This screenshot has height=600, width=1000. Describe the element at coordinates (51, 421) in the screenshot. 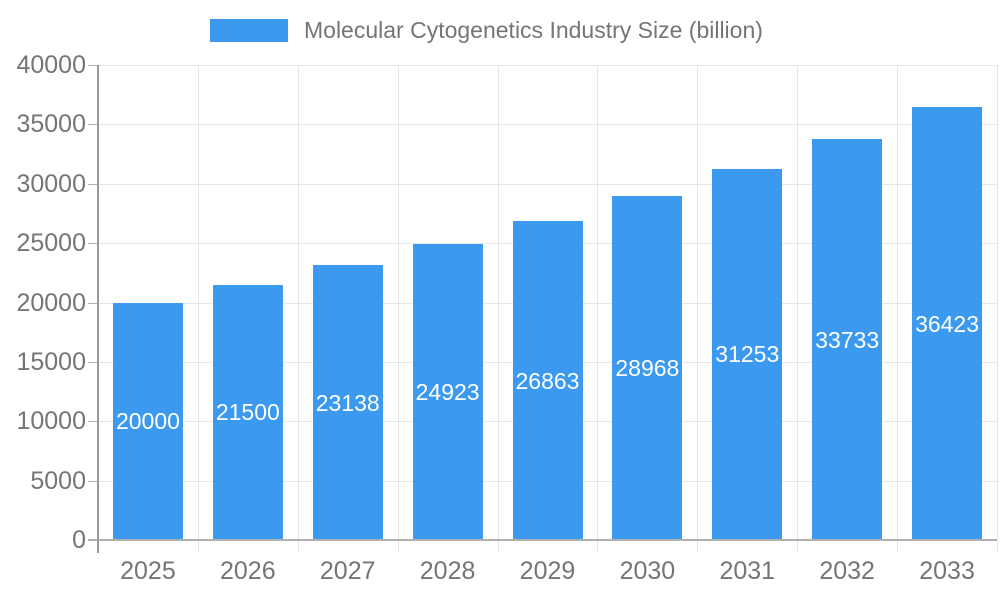

I see `y-axis-tick-label: 10000` at that location.